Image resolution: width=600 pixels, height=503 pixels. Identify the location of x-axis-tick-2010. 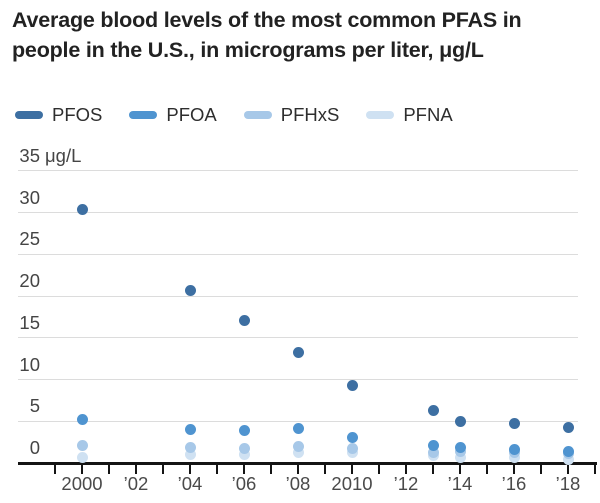
(352, 469).